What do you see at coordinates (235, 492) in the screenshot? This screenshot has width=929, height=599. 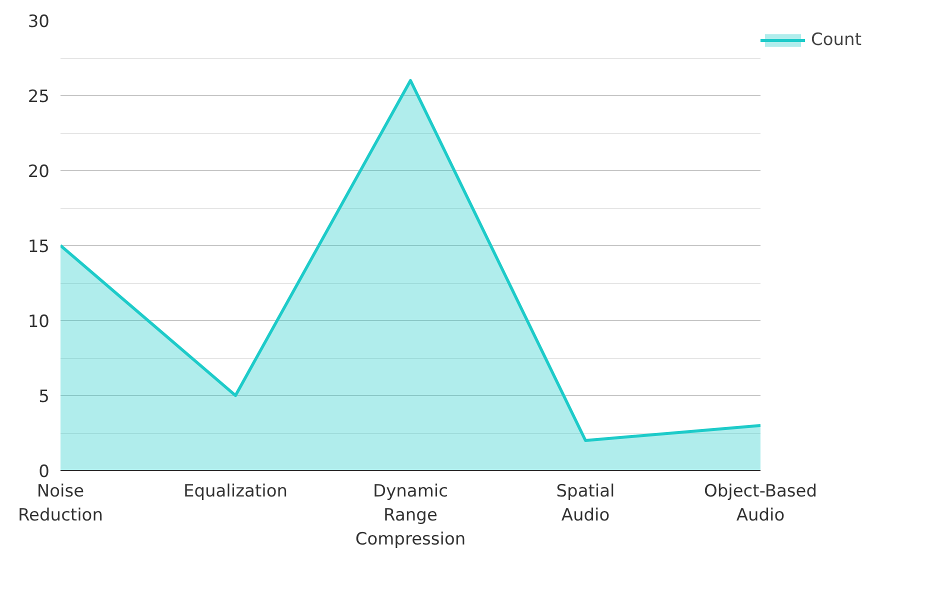 I see `x-tick-label: Equalization` at bounding box center [235, 492].